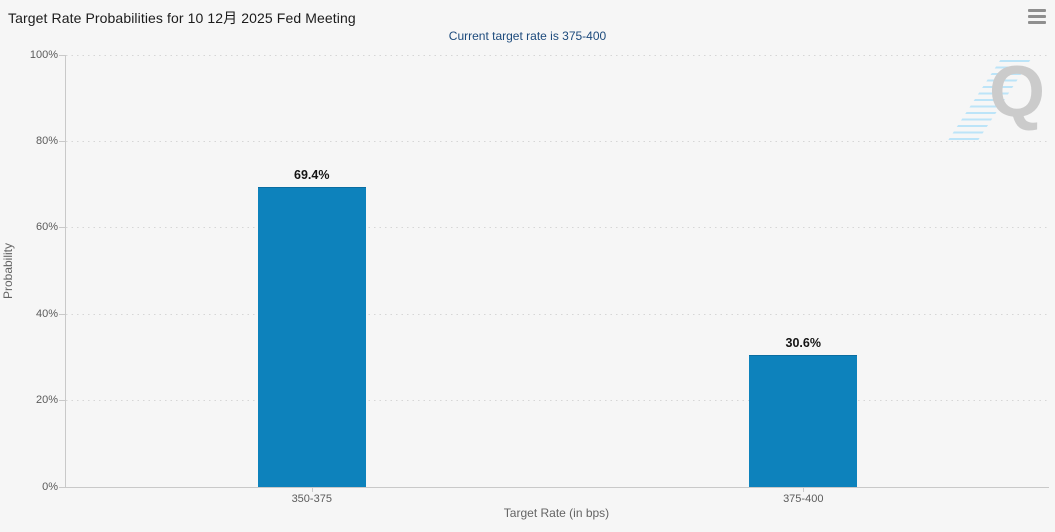 This screenshot has width=1055, height=532. Describe the element at coordinates (803, 342) in the screenshot. I see `bar-value-label: 30.6%` at that location.